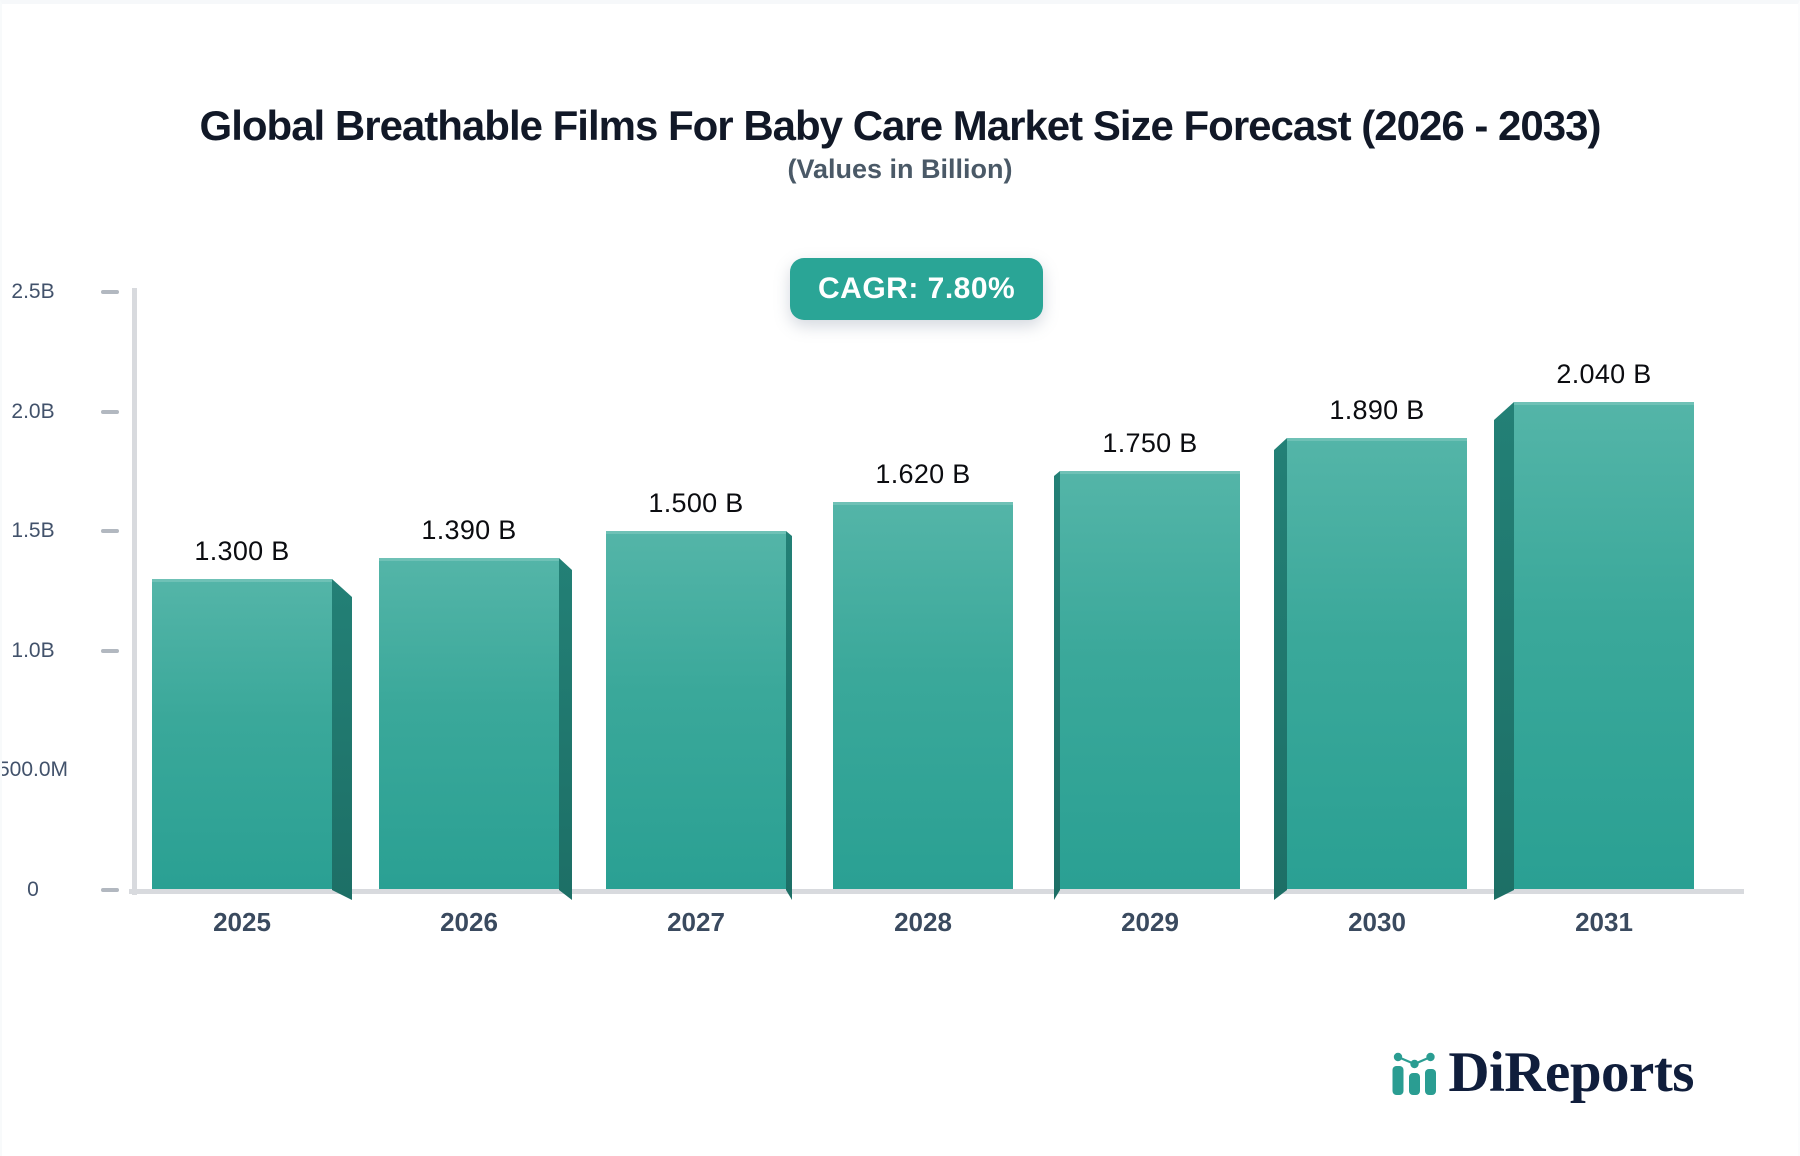 This screenshot has height=1156, width=1800. Describe the element at coordinates (923, 922) in the screenshot. I see `x-tick-label: 2028` at that location.